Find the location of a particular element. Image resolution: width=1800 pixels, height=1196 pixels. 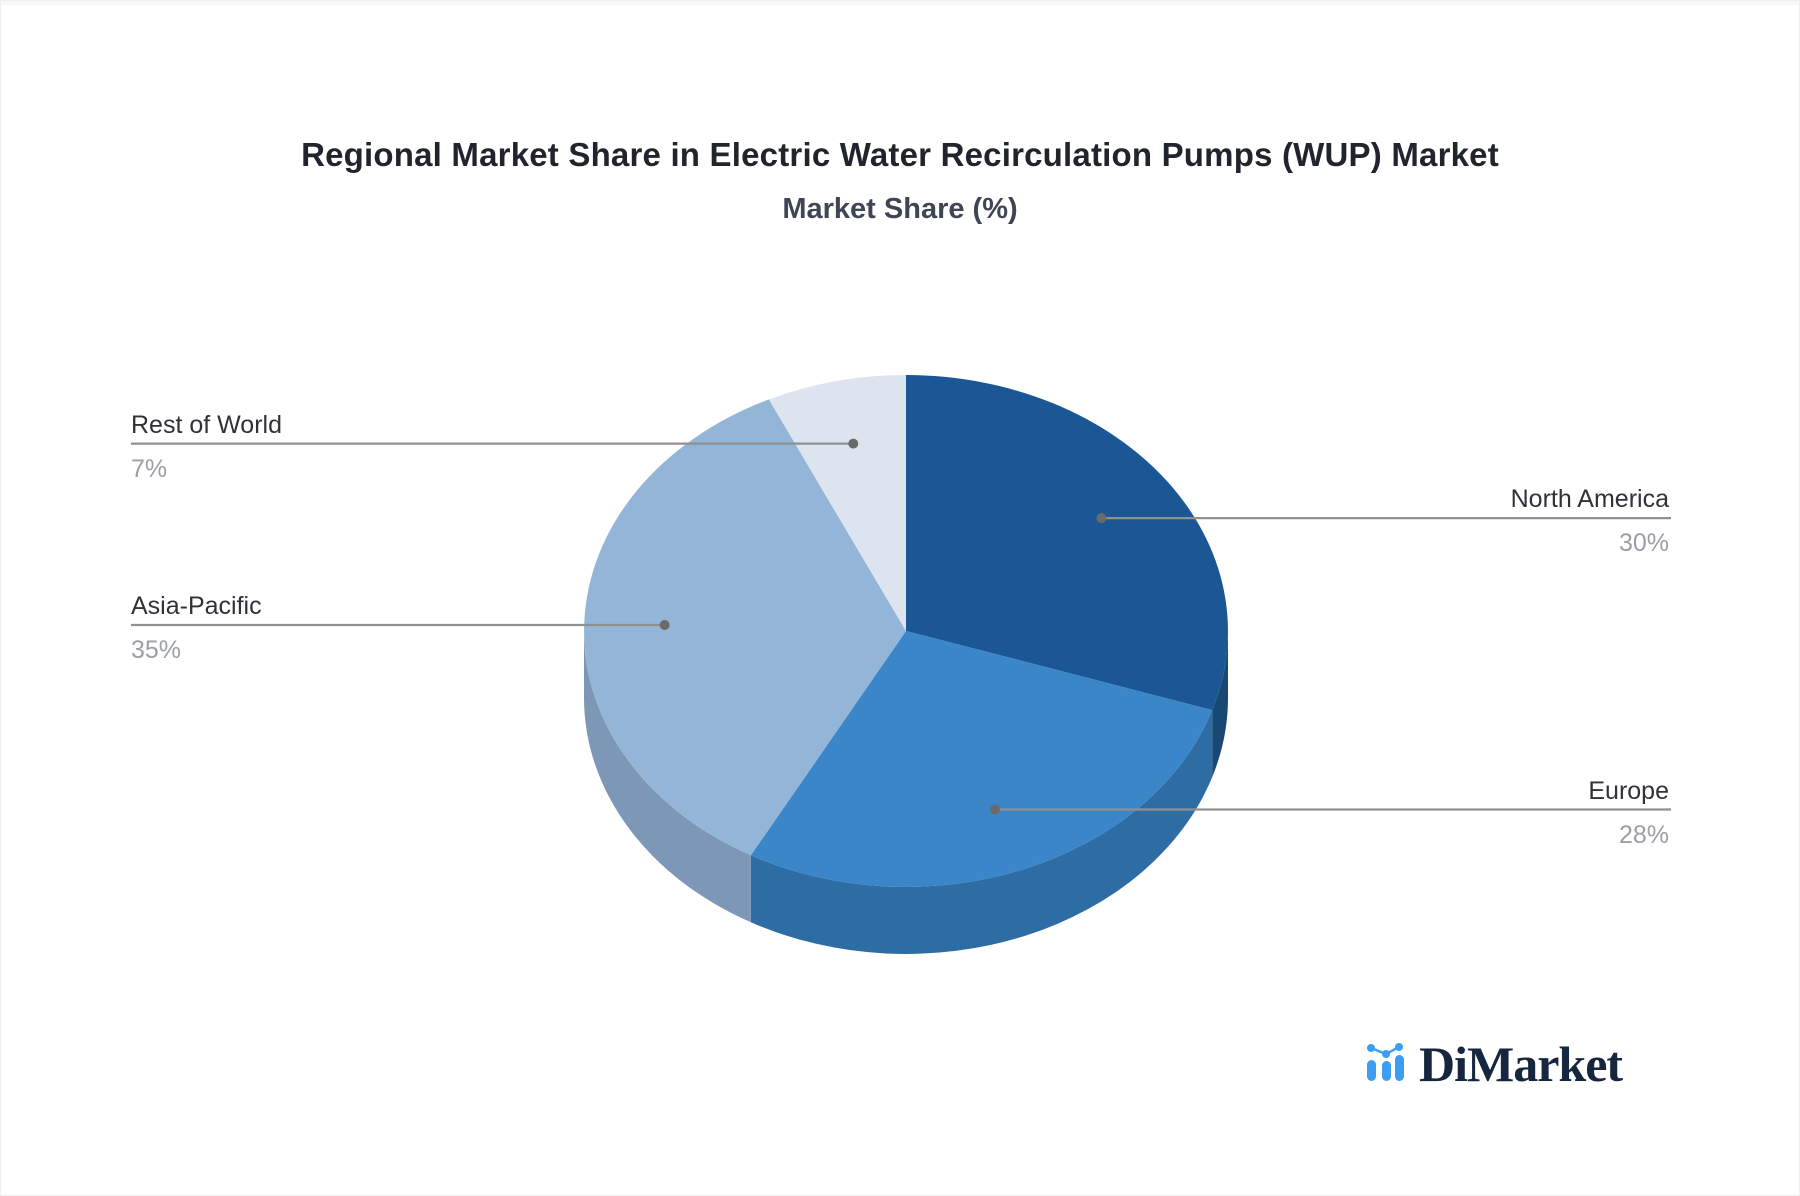

slice-pct: 7% is located at coordinates (149, 468).